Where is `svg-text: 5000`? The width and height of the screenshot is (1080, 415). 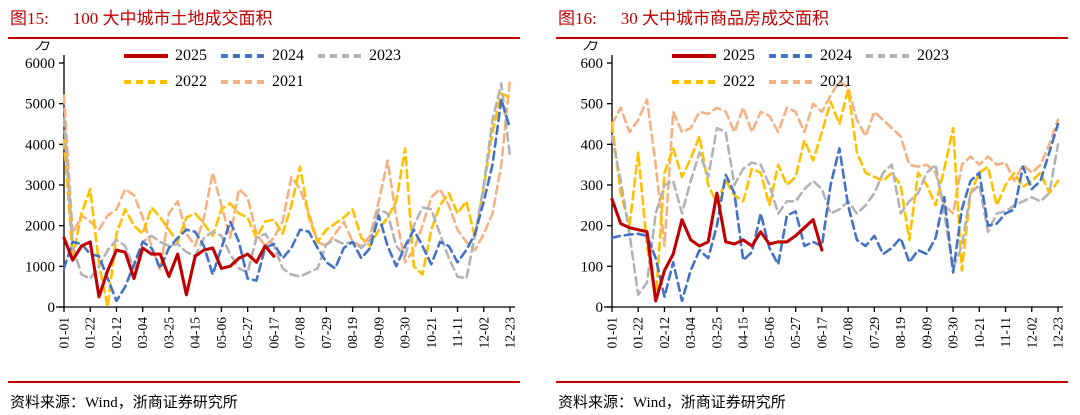 svg-text: 5000 is located at coordinates (40, 105).